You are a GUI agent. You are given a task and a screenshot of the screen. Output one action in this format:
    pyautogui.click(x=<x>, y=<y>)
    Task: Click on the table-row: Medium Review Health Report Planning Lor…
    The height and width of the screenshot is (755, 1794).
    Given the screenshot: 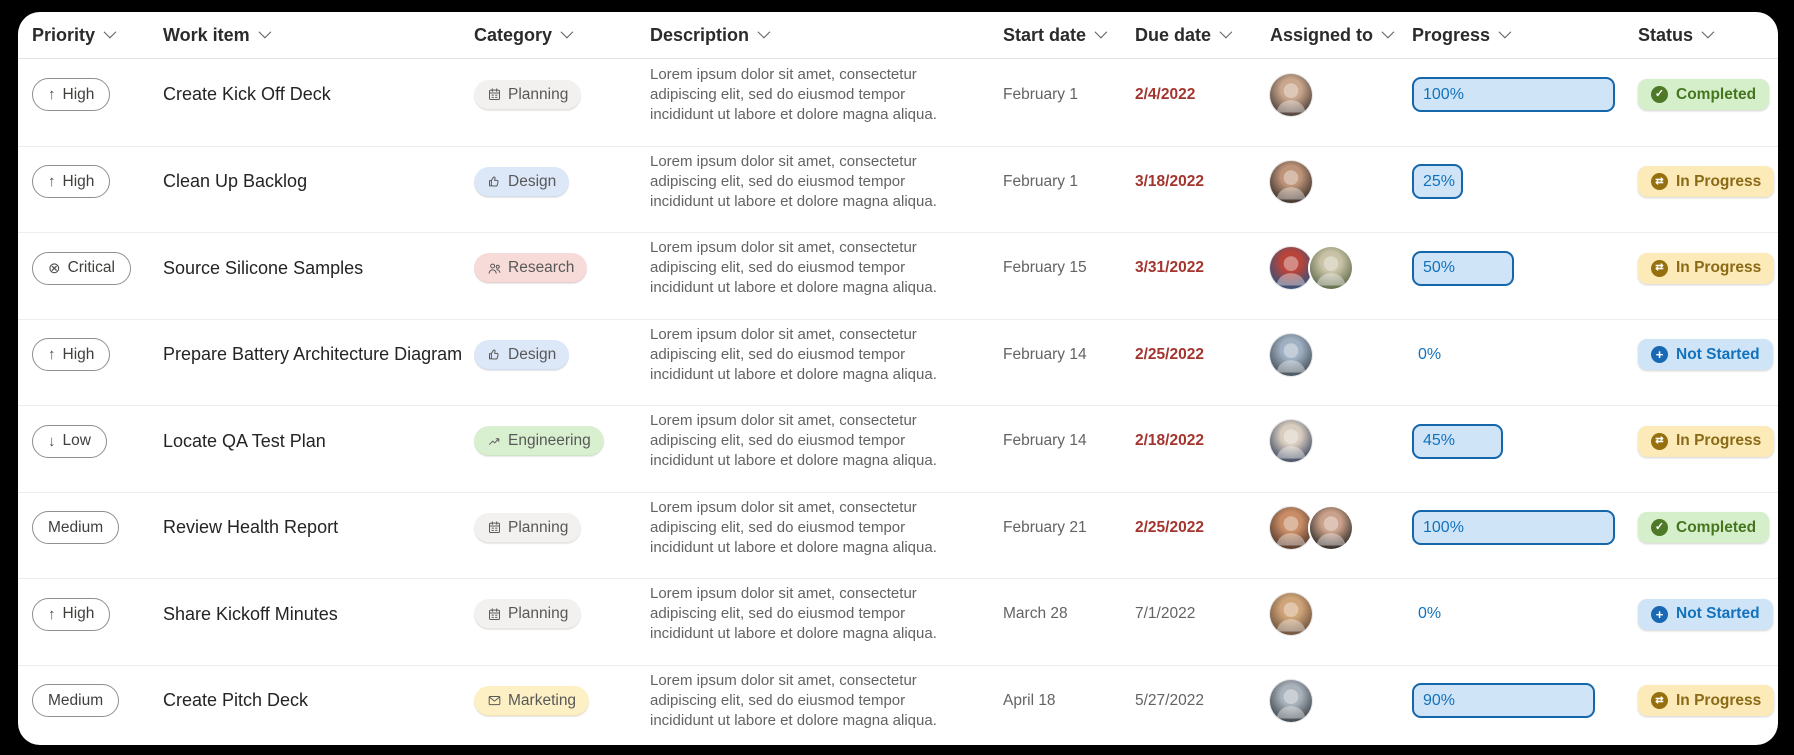 What is the action you would take?
    pyautogui.click(x=898, y=535)
    